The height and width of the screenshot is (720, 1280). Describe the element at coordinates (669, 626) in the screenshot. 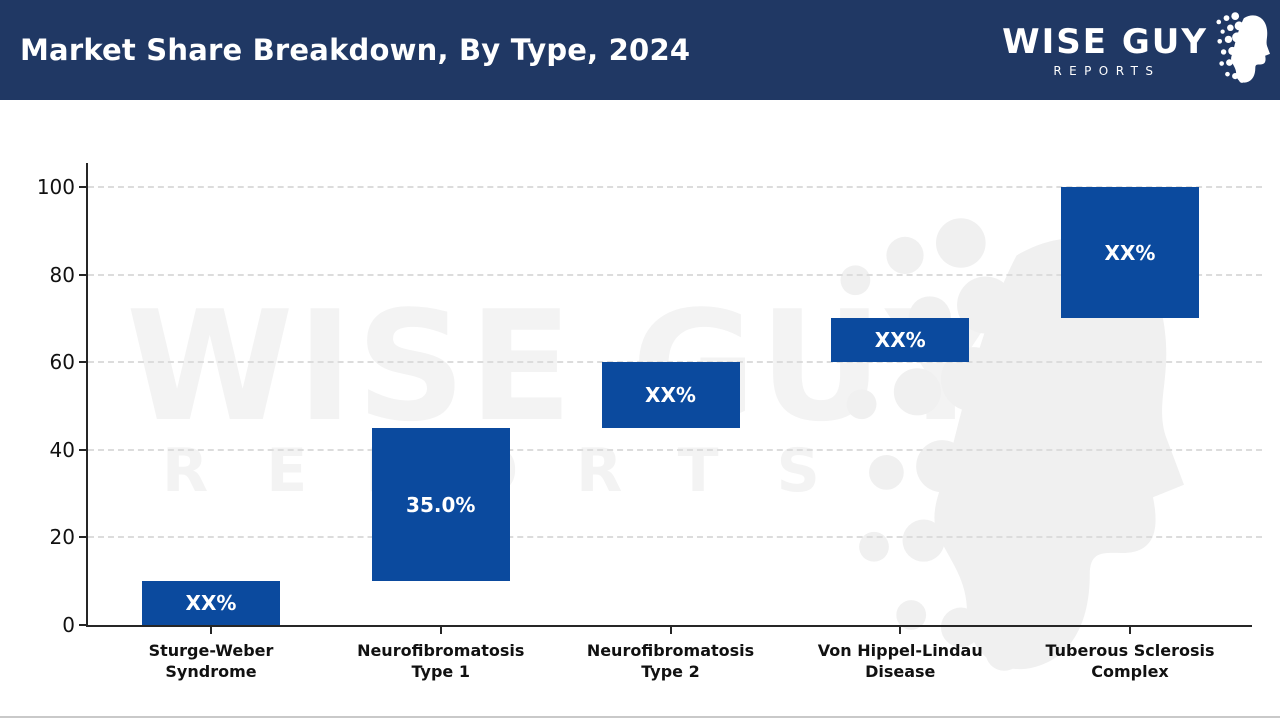

I see `x-axis-line` at that location.